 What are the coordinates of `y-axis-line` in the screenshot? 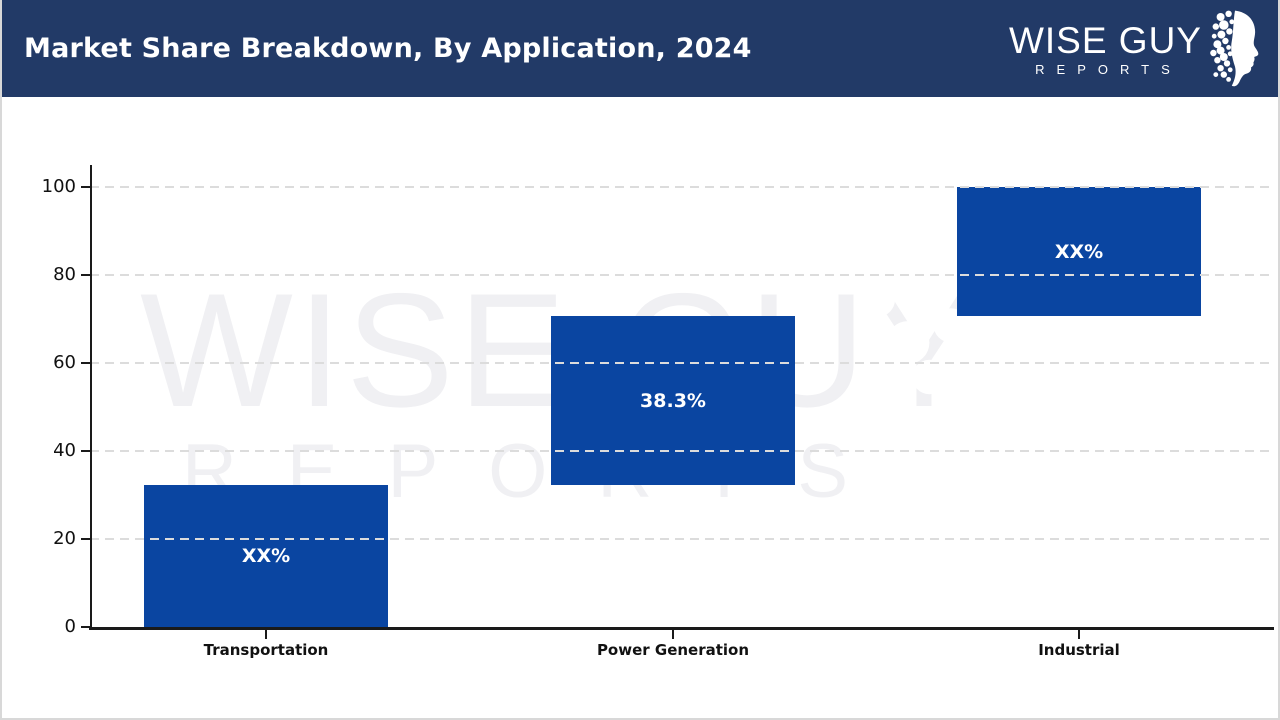 It's located at (91, 396).